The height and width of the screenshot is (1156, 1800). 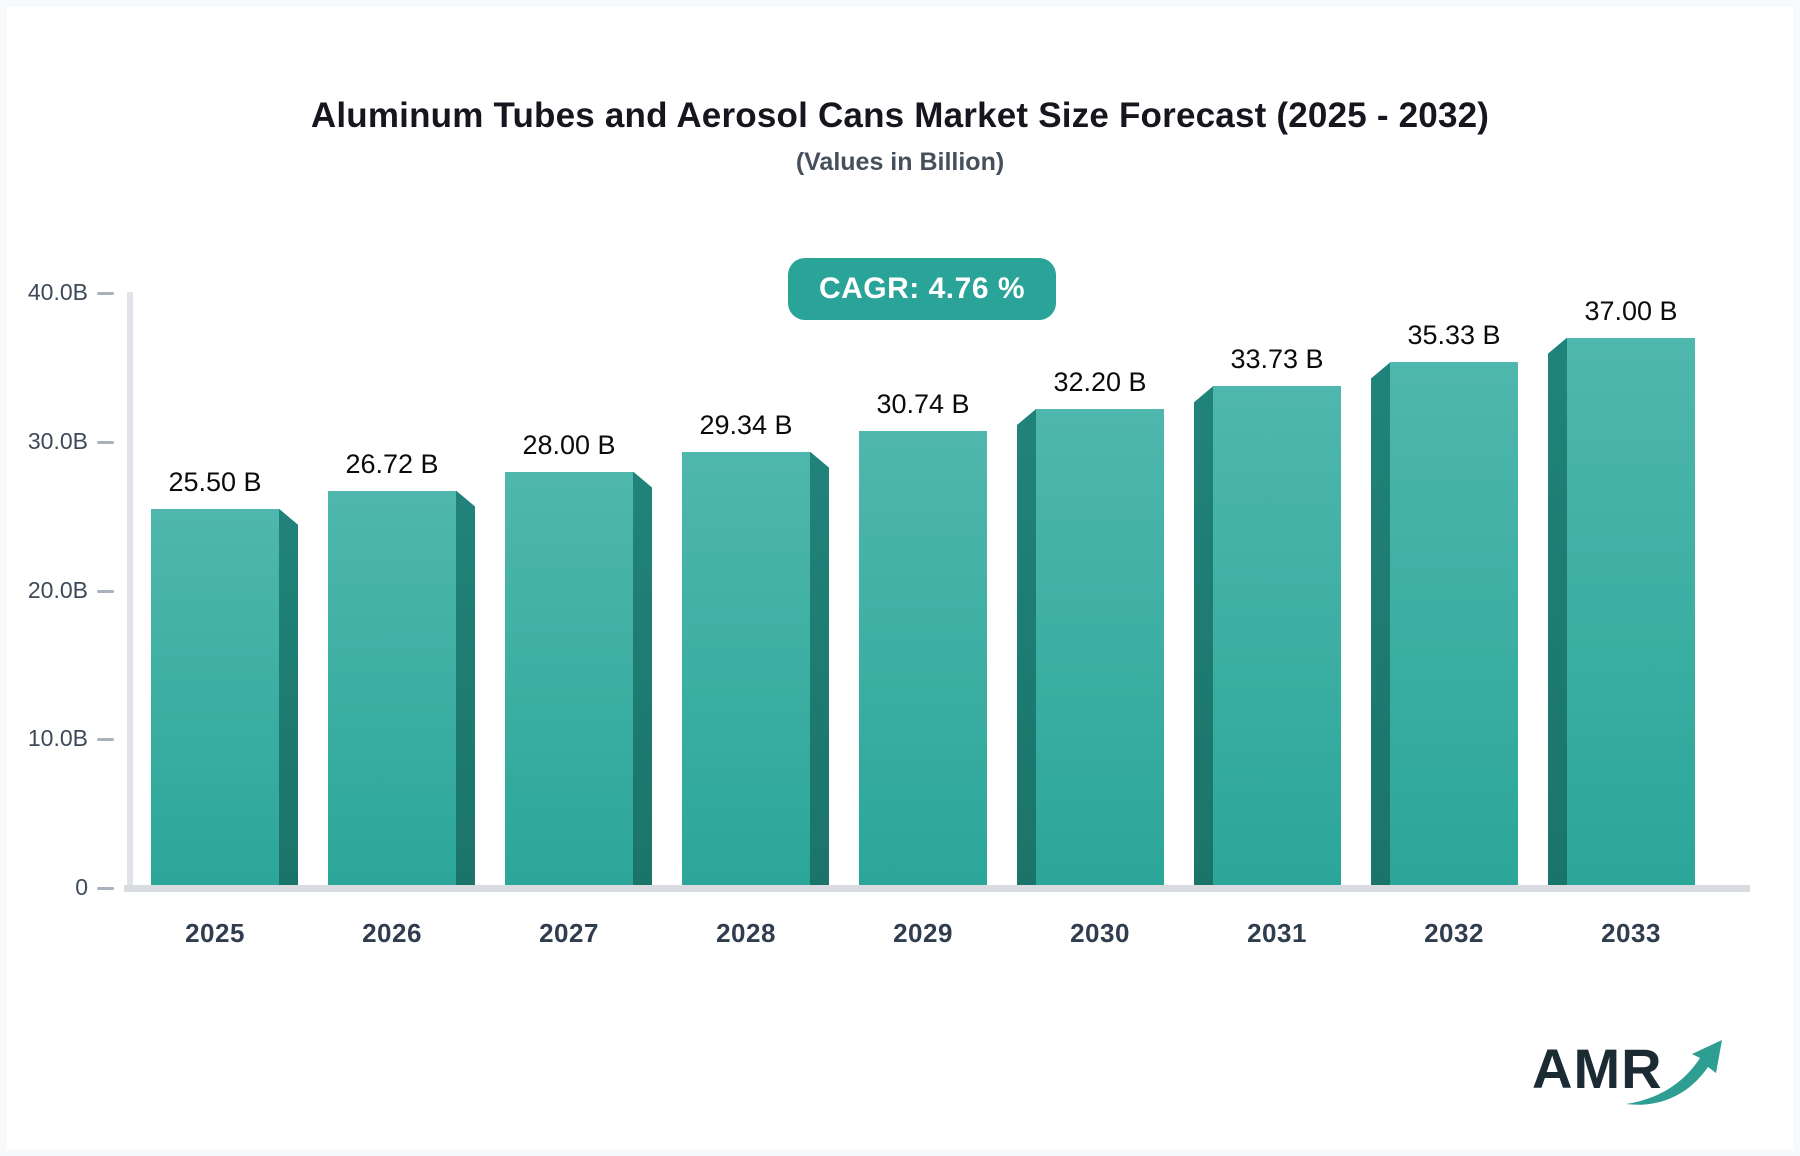 I want to click on x-axis-label-2025: 2025, so click(x=215, y=933).